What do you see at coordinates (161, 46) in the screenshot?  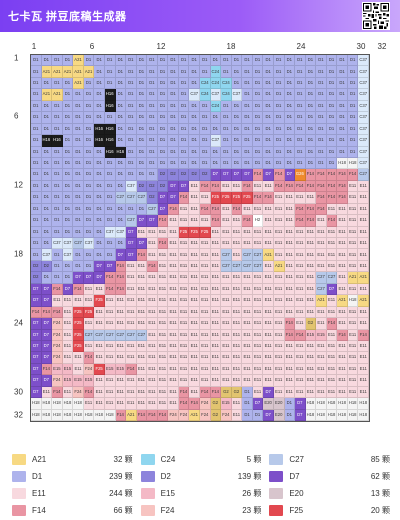 I see `col-label: 12` at bounding box center [161, 46].